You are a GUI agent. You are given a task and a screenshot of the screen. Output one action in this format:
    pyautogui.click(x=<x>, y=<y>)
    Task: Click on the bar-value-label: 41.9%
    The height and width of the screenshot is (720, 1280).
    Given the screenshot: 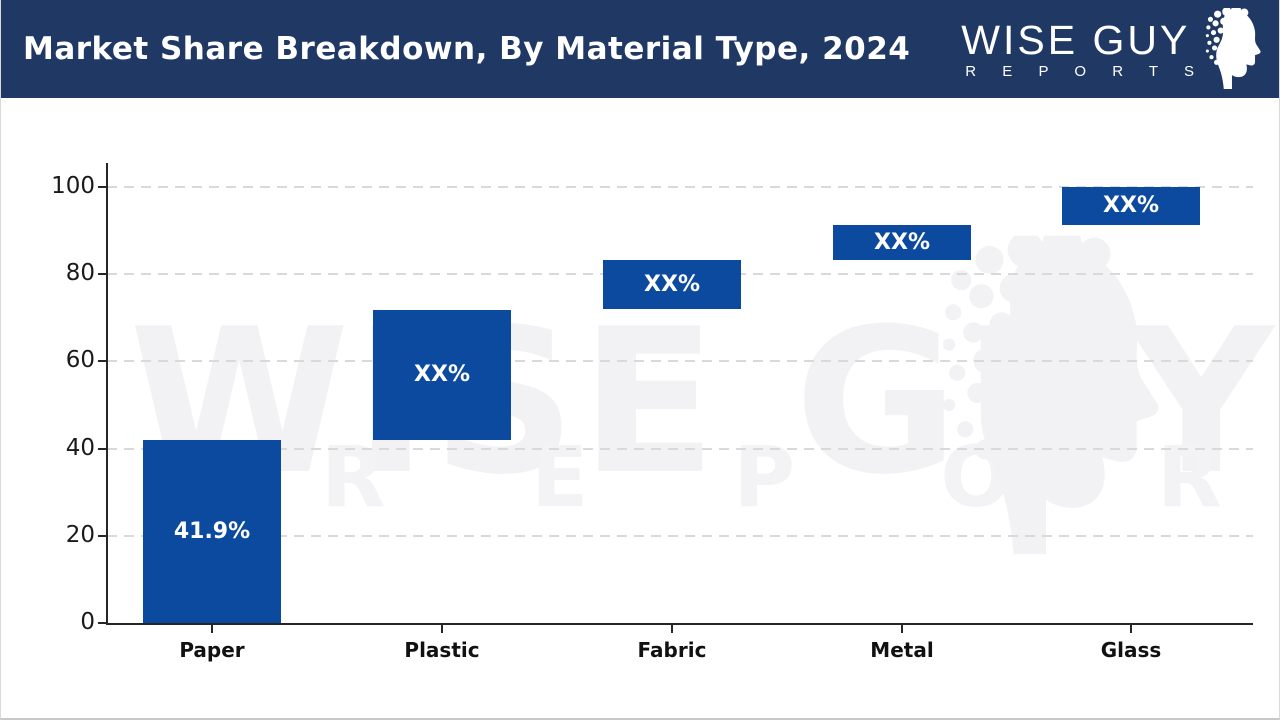 What is the action you would take?
    pyautogui.click(x=212, y=532)
    